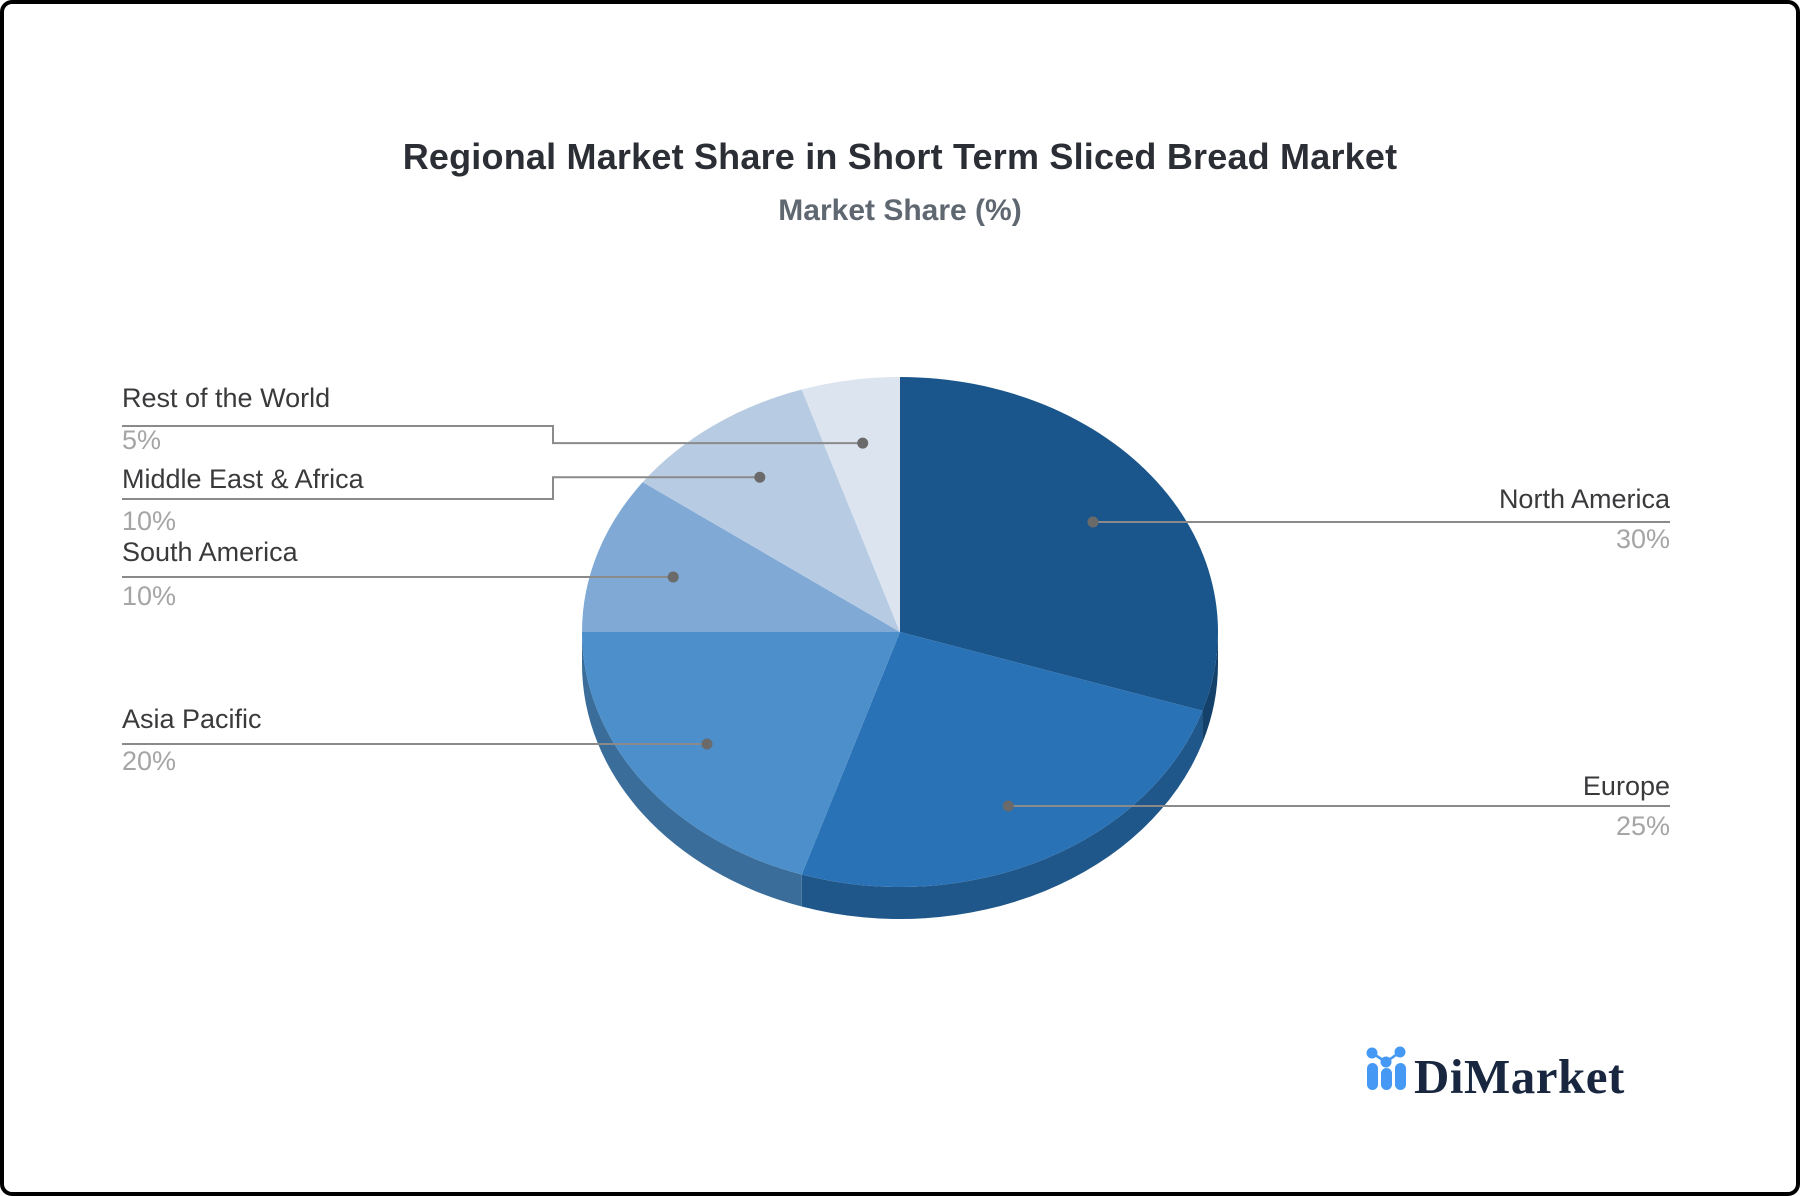 Image resolution: width=1800 pixels, height=1196 pixels. Describe the element at coordinates (1642, 539) in the screenshot. I see `pie-value-north-america: 30%` at that location.